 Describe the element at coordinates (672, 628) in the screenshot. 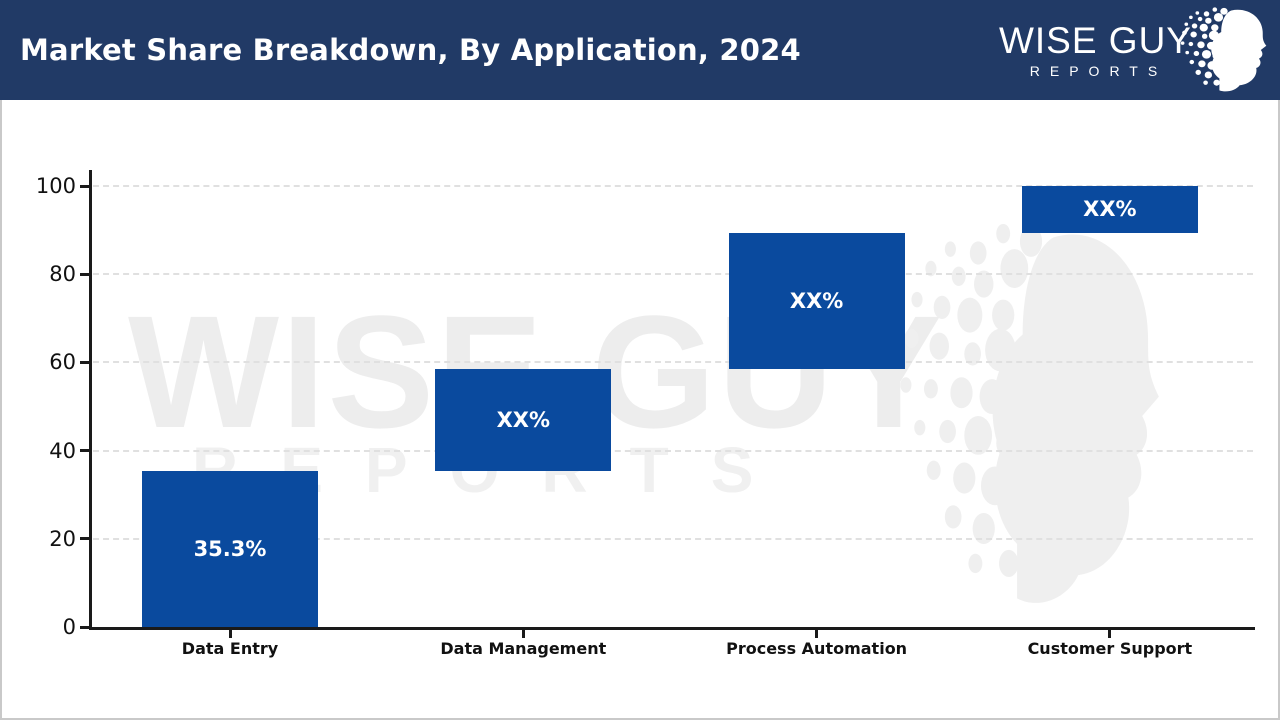

I see `x-axis-line` at that location.